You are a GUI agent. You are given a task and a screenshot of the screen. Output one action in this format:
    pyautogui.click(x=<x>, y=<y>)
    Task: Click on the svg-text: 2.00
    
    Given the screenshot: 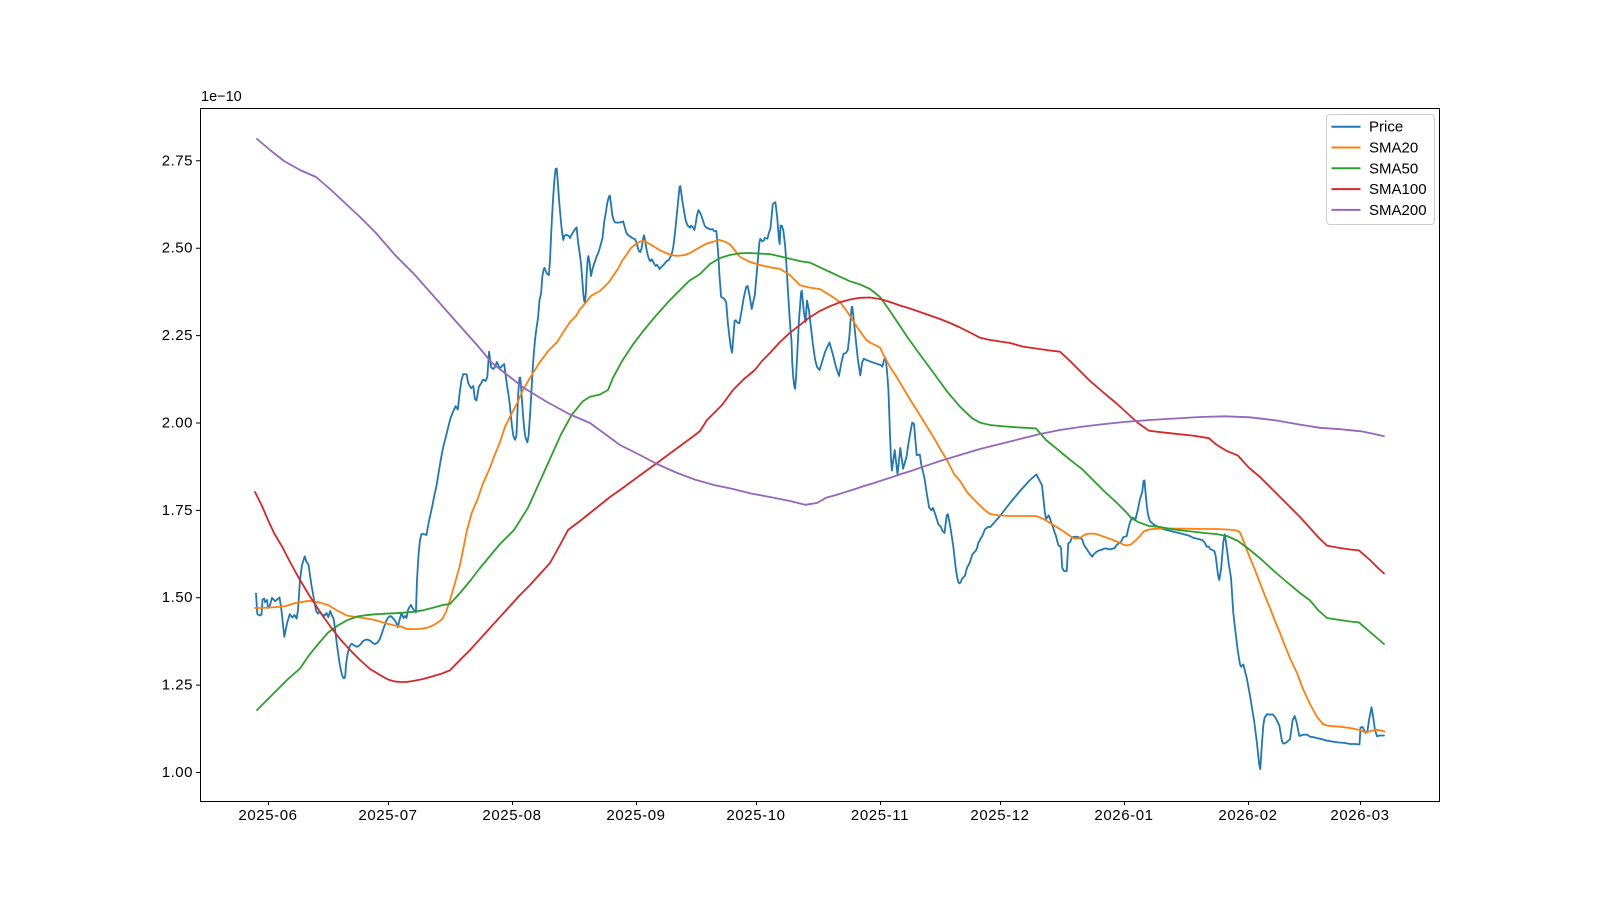 What is the action you would take?
    pyautogui.click(x=177, y=423)
    